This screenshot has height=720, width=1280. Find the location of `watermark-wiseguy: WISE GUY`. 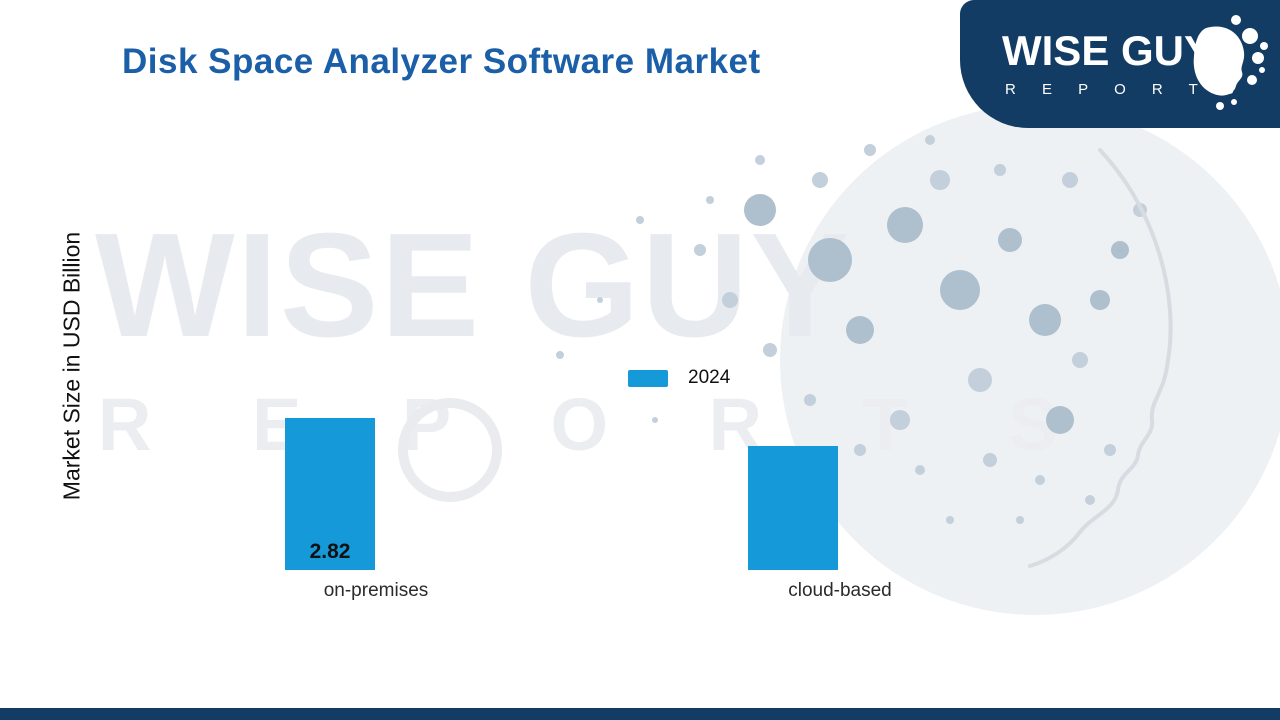

watermark-wiseguy: WISE GUY is located at coordinates (473, 285).